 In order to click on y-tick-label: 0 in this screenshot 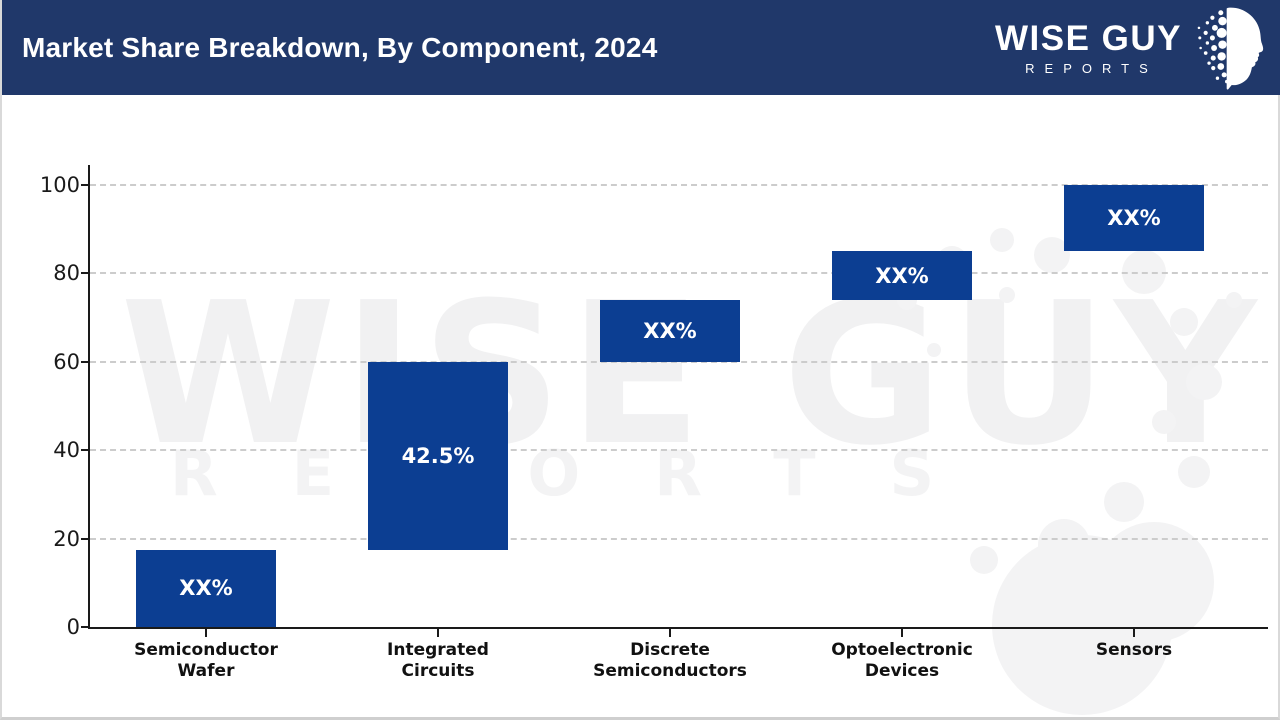, I will do `click(73, 627)`.